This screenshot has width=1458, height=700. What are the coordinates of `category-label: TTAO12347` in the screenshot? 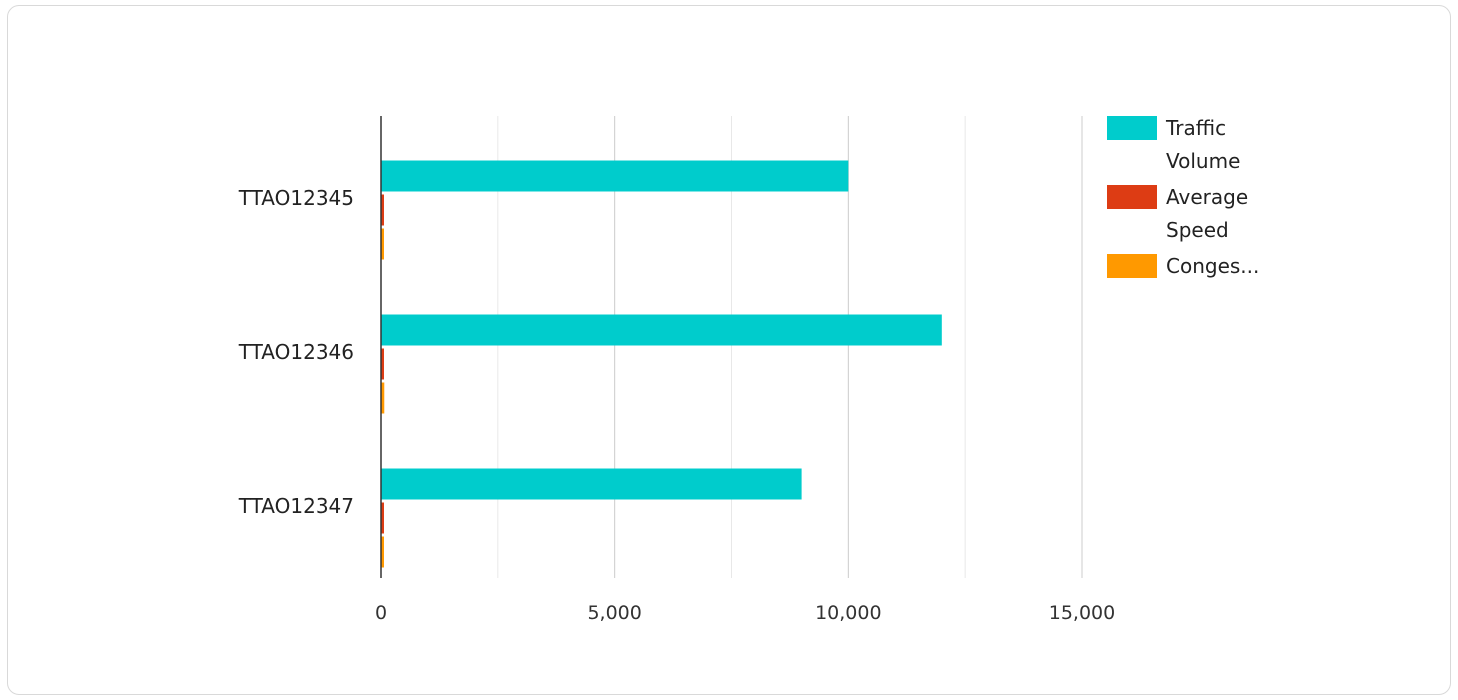 It's located at (296, 506).